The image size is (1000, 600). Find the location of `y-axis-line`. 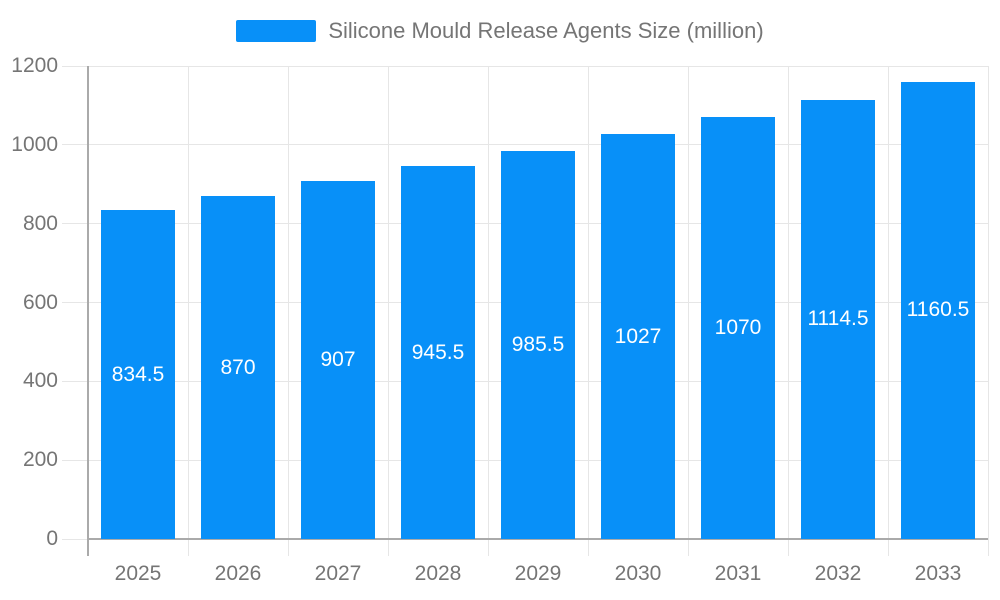

y-axis-line is located at coordinates (88, 311).